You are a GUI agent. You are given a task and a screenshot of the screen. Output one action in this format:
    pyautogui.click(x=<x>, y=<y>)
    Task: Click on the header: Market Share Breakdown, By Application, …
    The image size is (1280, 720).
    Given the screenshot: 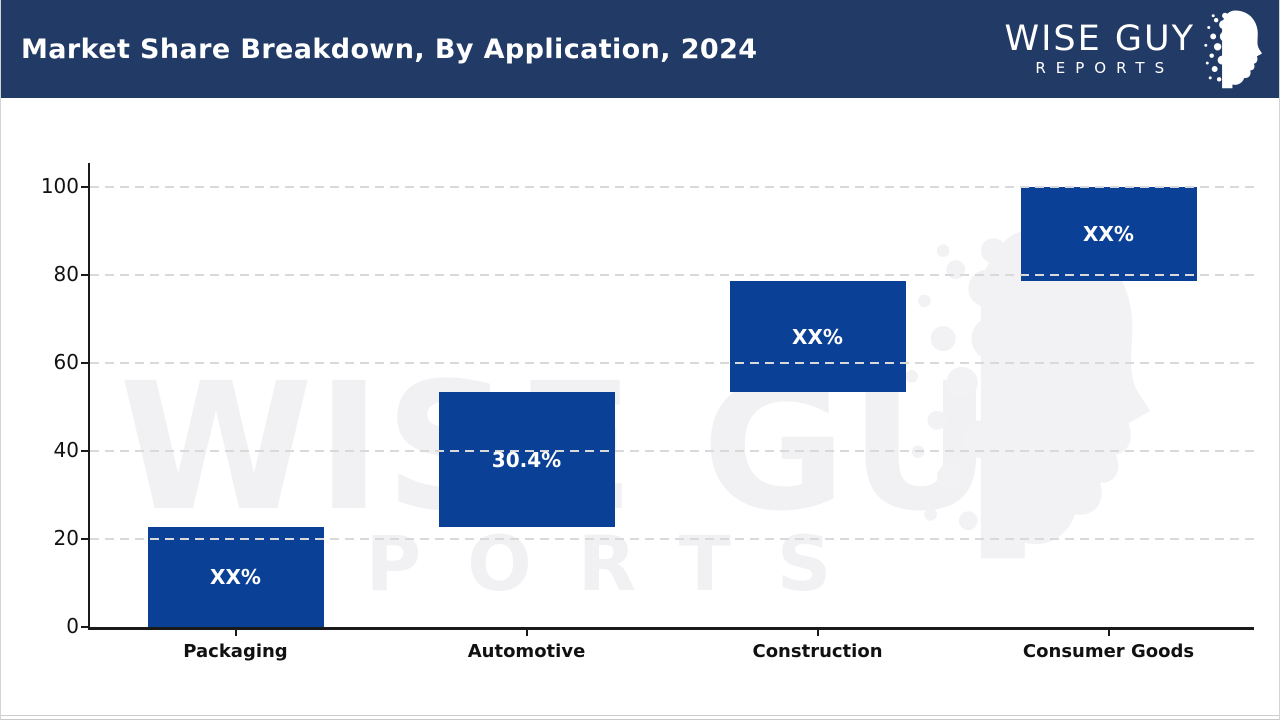 What is the action you would take?
    pyautogui.click(x=640, y=49)
    